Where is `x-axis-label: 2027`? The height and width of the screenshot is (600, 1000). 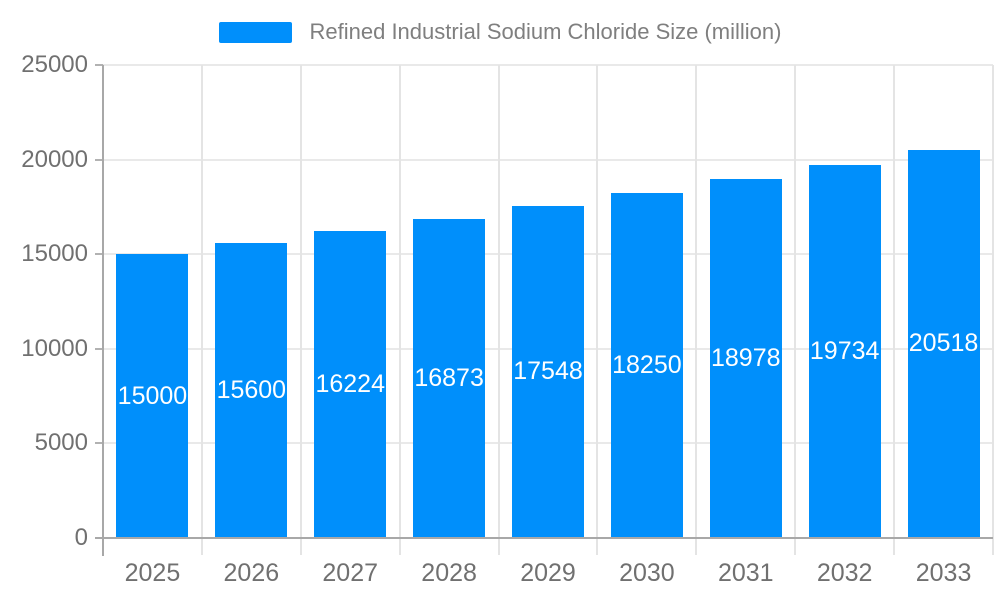
x-axis-label: 2027 is located at coordinates (350, 573).